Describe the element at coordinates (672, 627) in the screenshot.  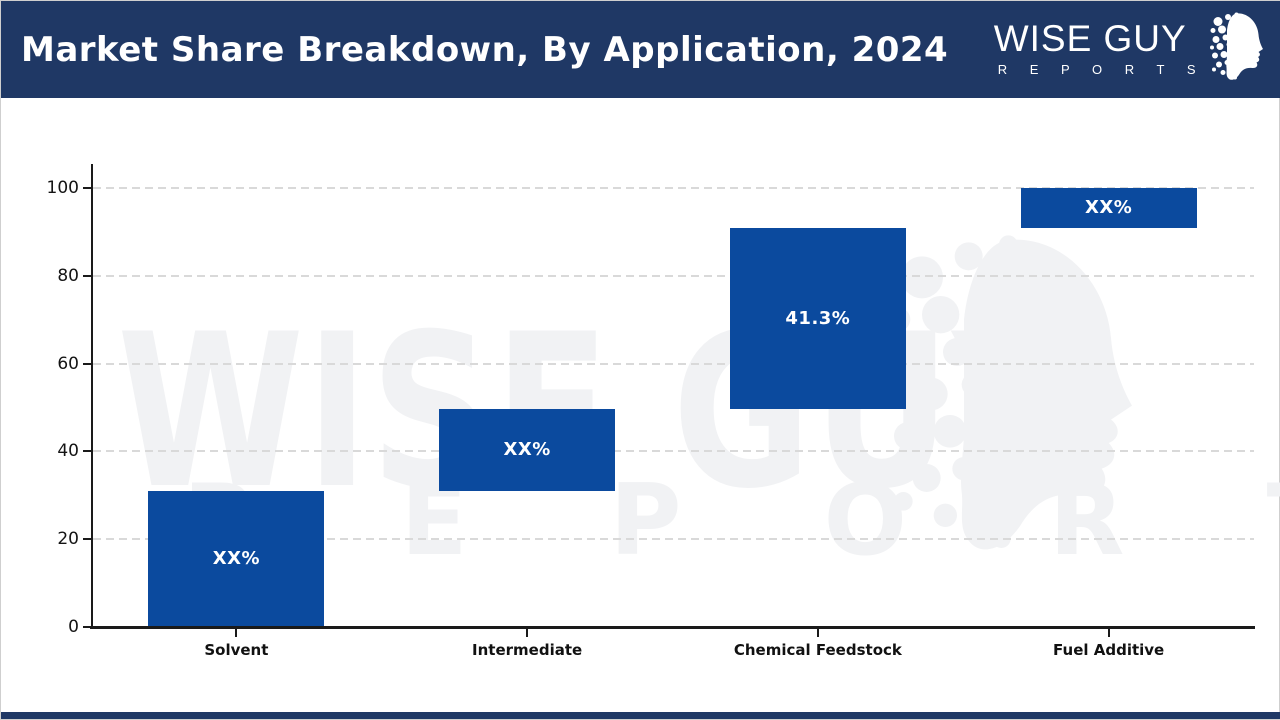
I see `x-axis-line` at that location.